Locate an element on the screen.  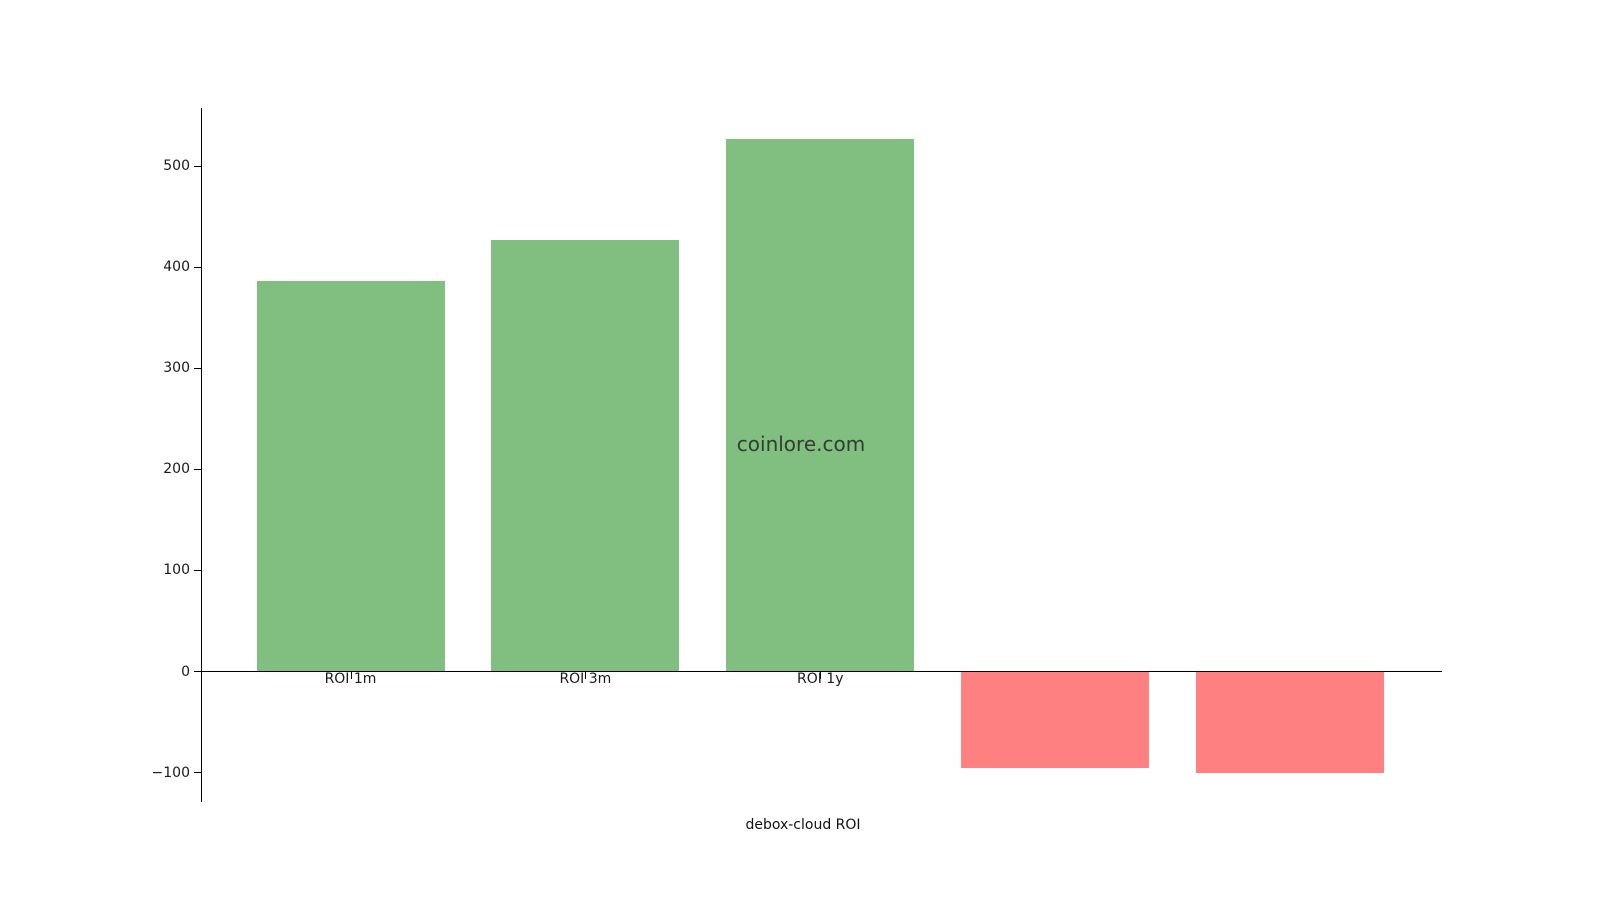
x-tick-label: ROI 3m is located at coordinates (585, 679).